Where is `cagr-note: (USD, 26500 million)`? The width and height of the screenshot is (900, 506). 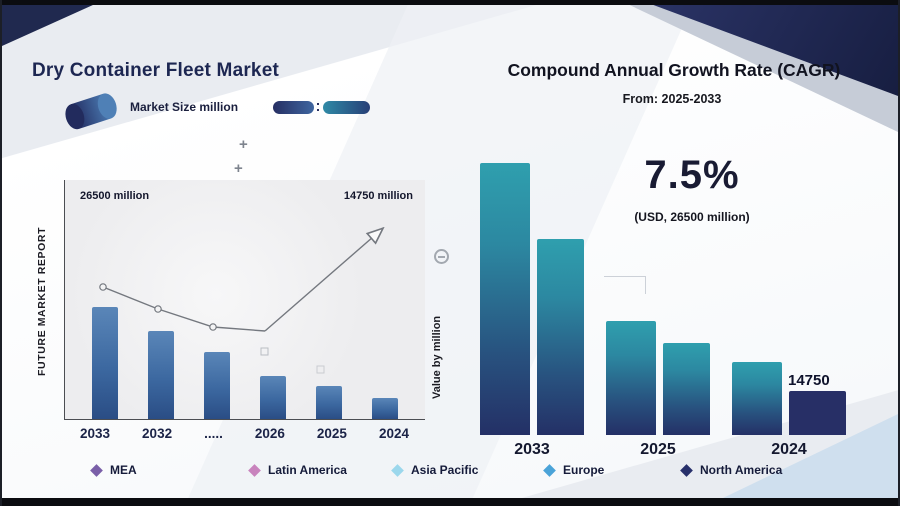 cagr-note: (USD, 26500 million) is located at coordinates (692, 217).